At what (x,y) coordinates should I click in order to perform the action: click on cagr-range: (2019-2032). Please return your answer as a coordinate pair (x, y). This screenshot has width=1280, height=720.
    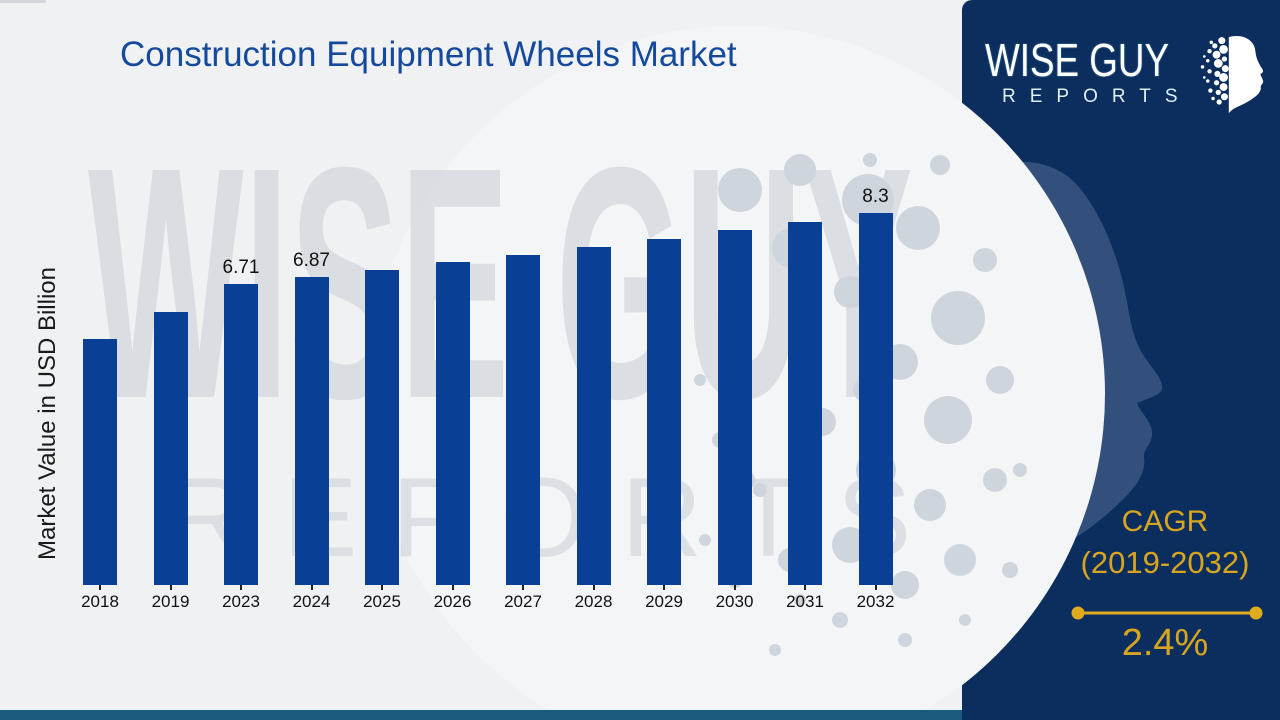
    Looking at the image, I should click on (1165, 562).